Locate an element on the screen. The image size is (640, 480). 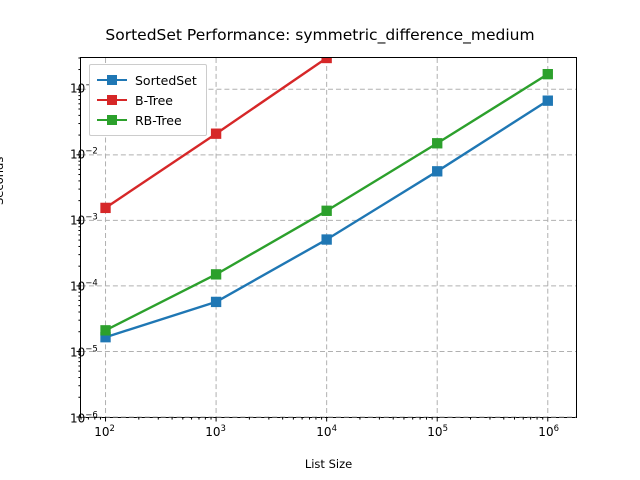
legend-label: B-Tree is located at coordinates (154, 100).